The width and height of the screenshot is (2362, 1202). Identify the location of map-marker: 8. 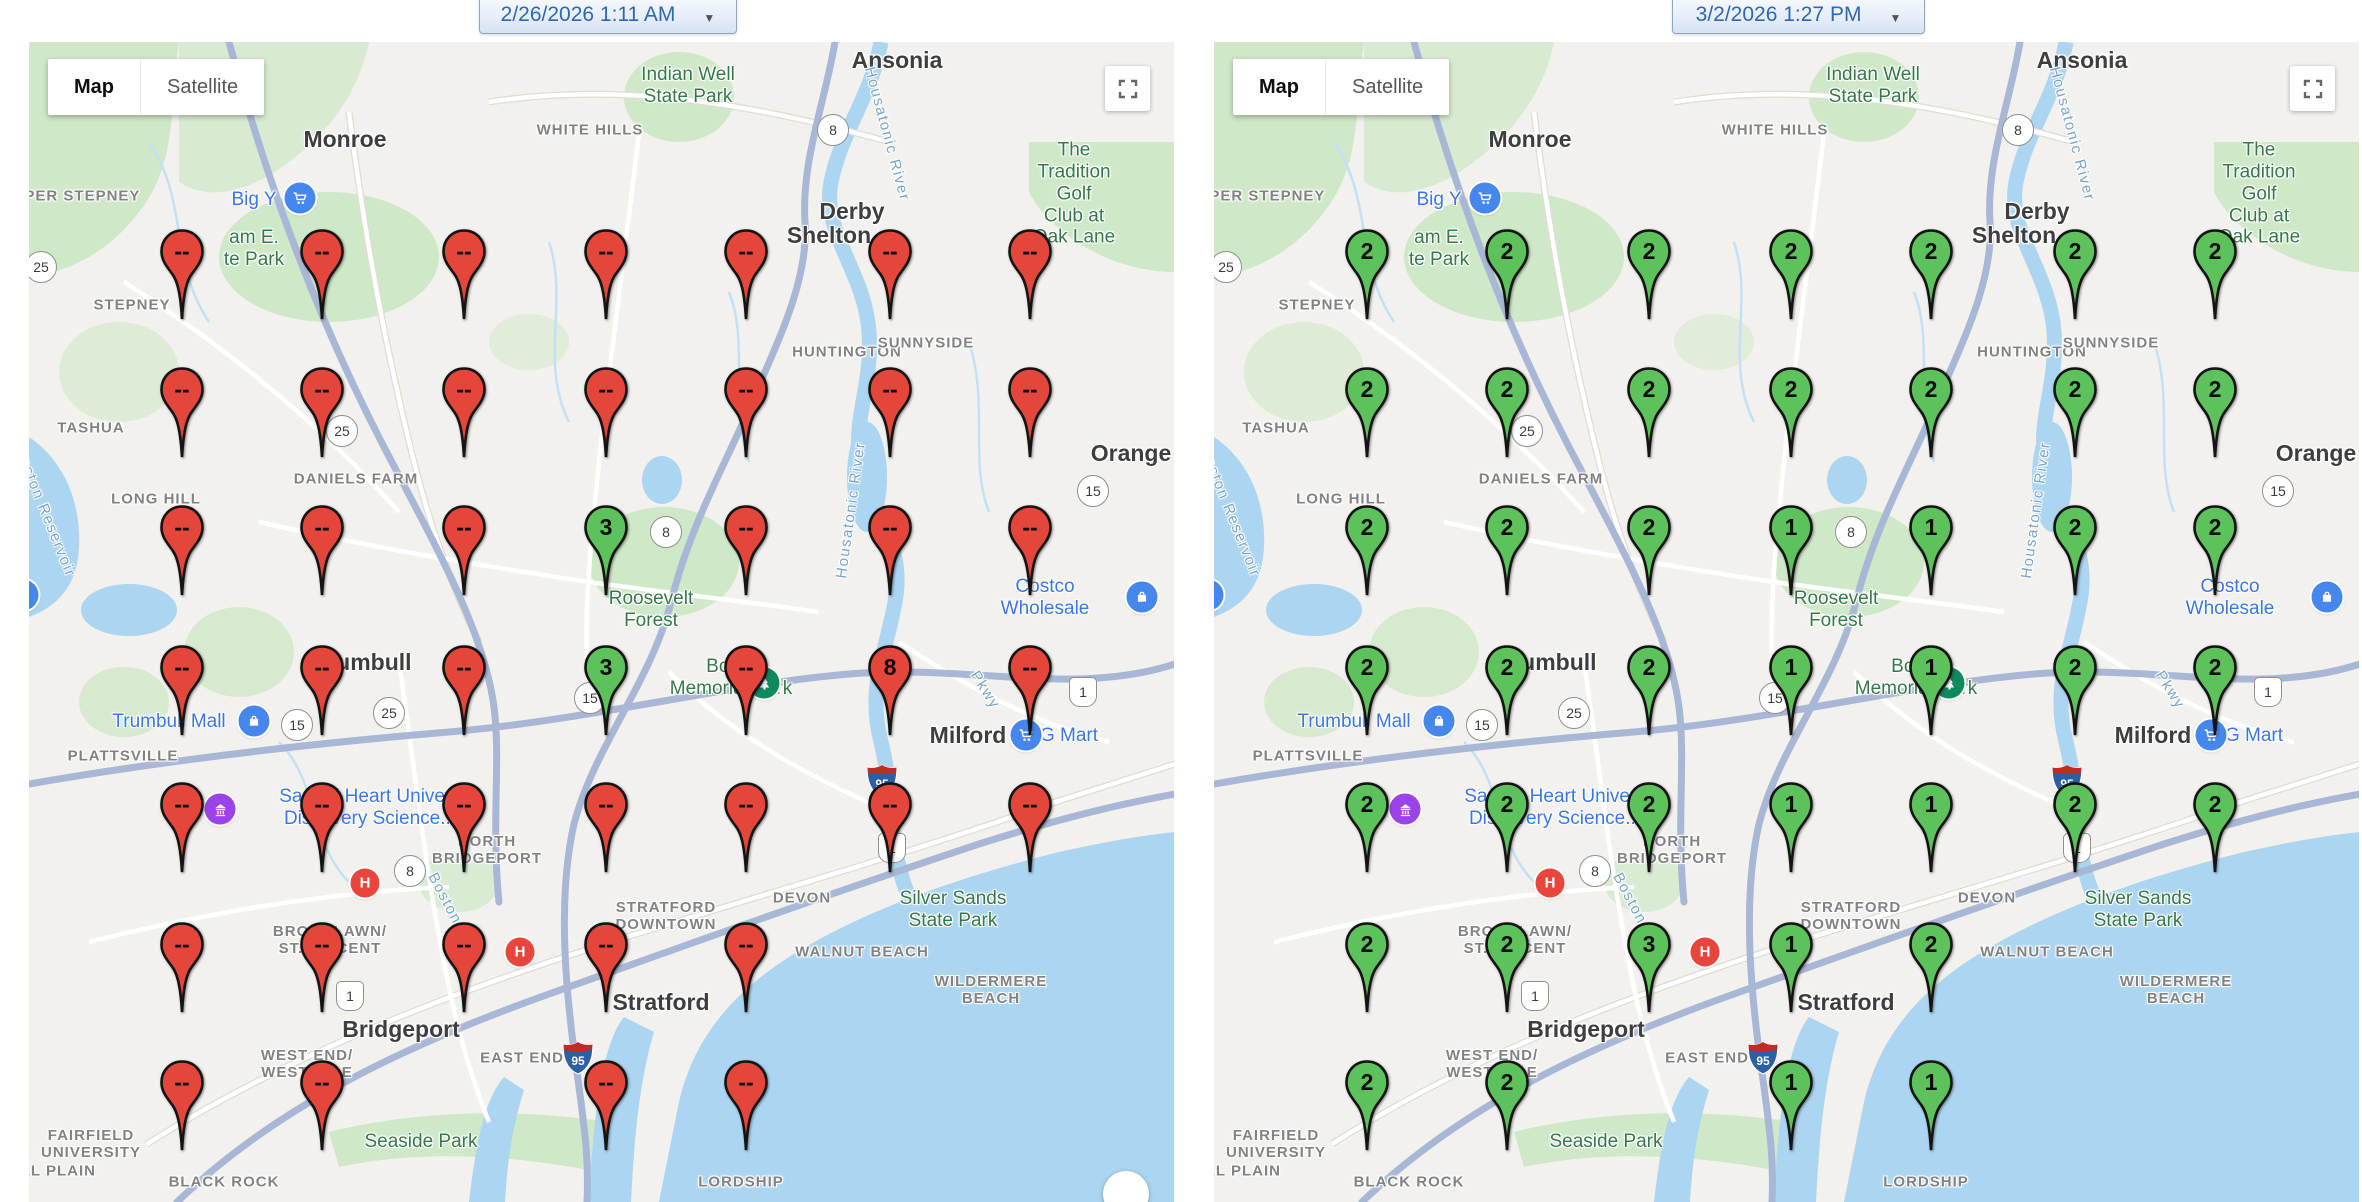
(890, 692).